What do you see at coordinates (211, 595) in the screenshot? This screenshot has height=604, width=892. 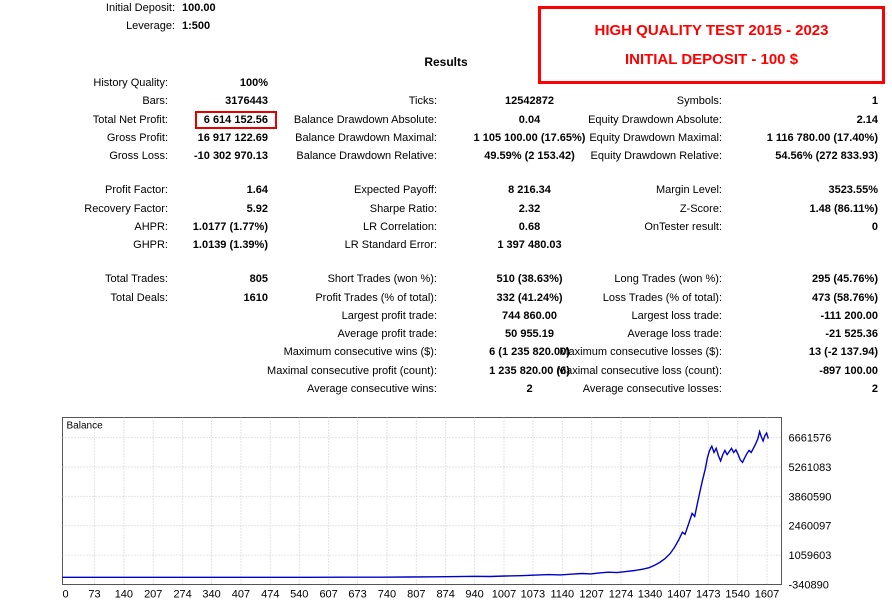 I see `x-axis-label: 340` at bounding box center [211, 595].